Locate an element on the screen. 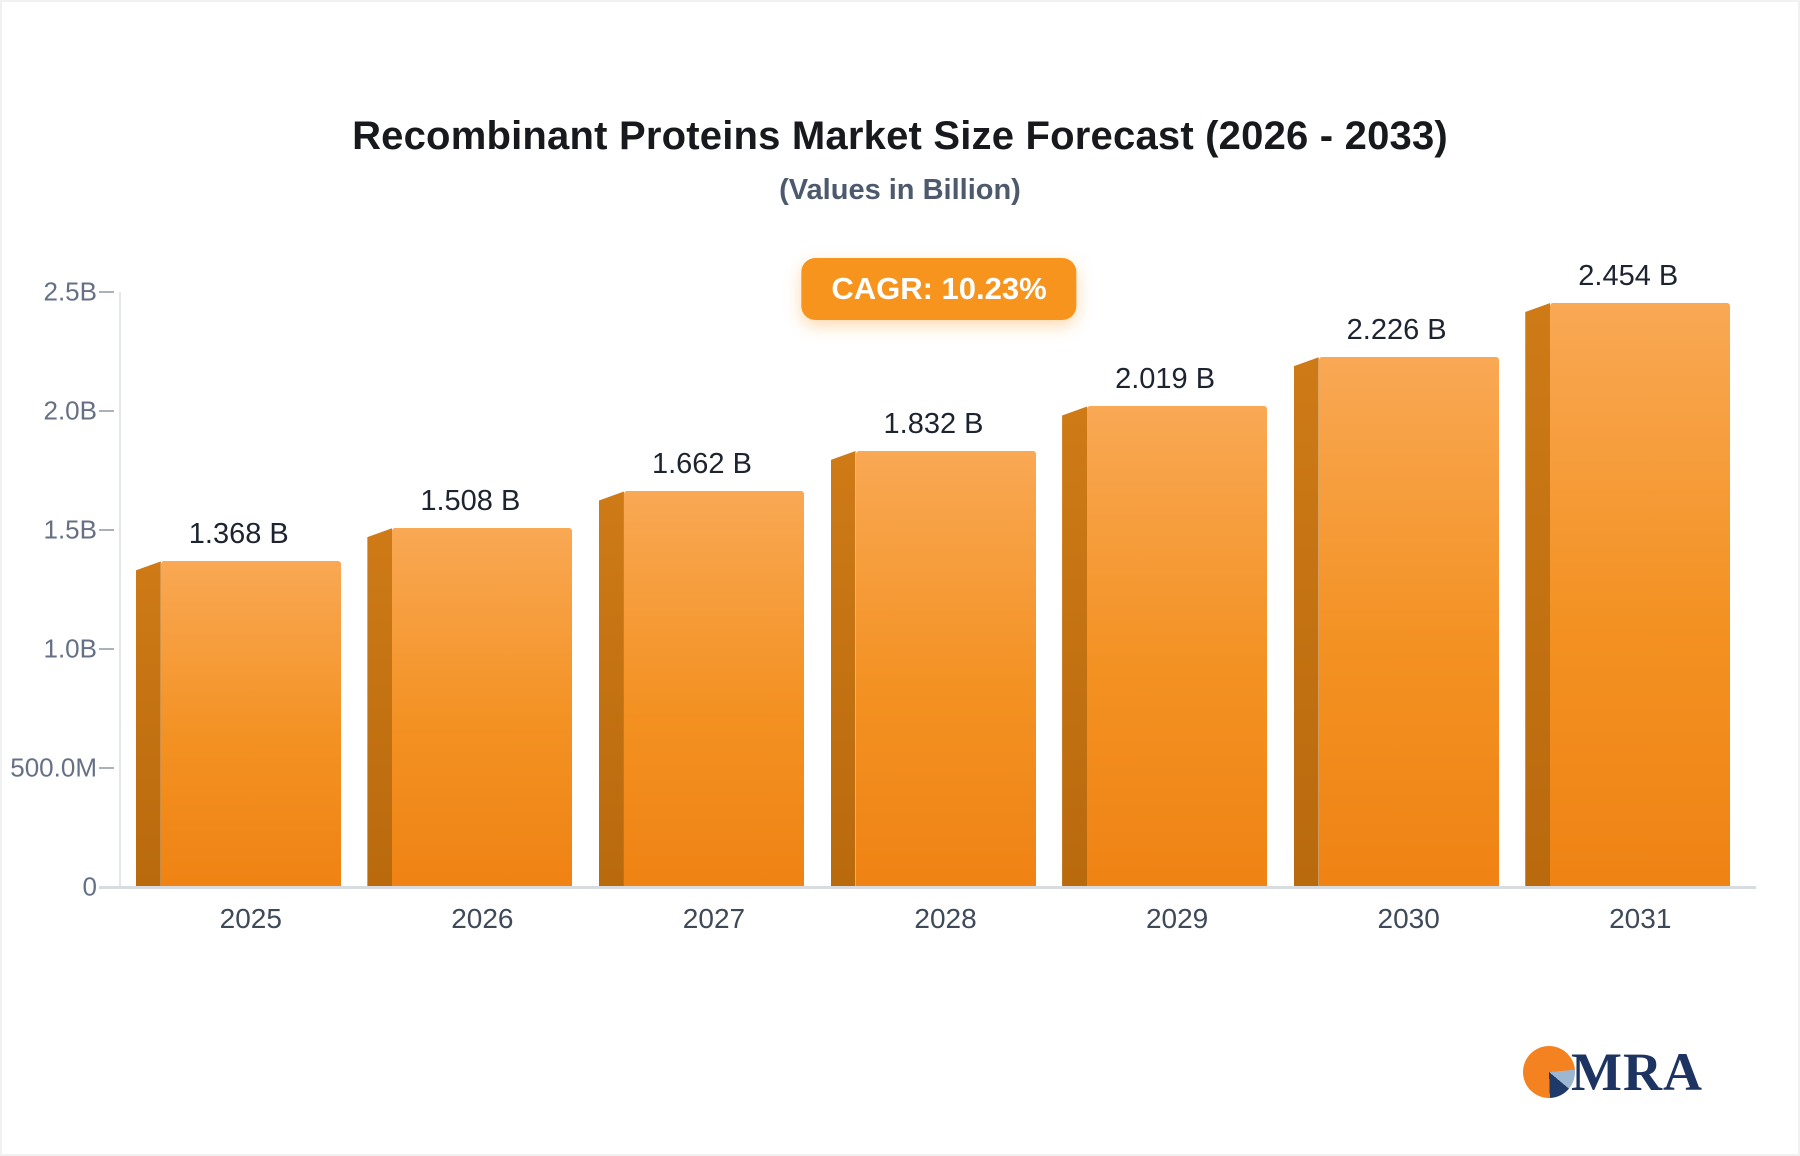 The width and height of the screenshot is (1800, 1156). bar: 1.832 B is located at coordinates (933, 647).